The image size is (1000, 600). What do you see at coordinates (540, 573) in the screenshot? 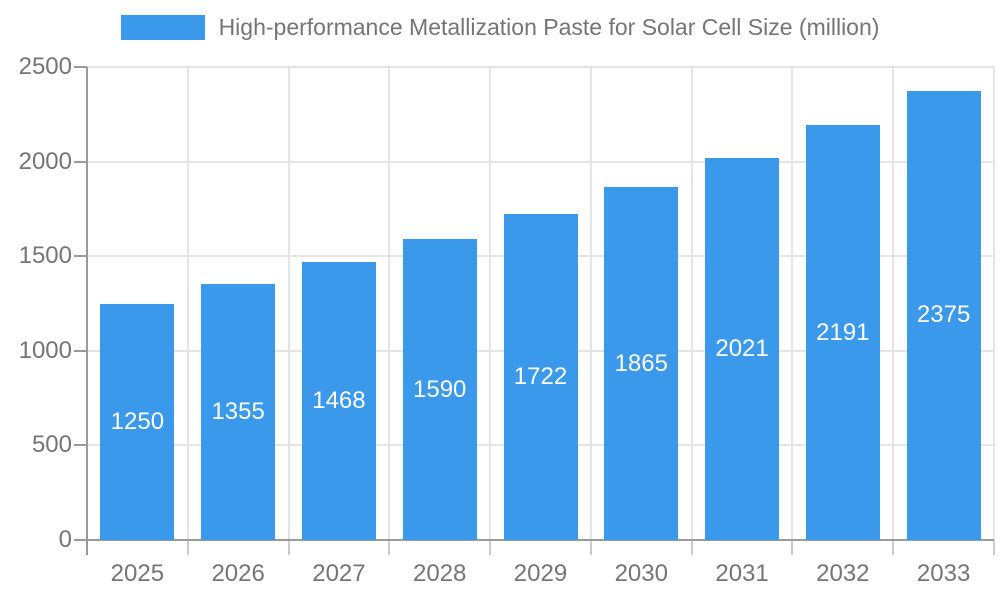
I see `x-axis-label: 2029` at bounding box center [540, 573].